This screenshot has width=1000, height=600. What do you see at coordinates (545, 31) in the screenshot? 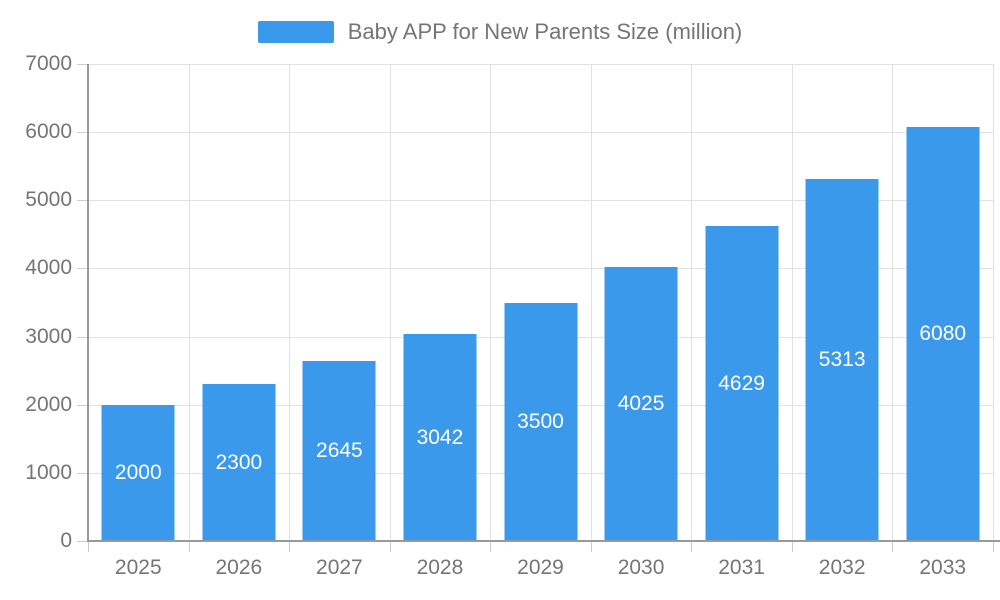
I see `legend-label: Baby APP for New Parents Size (million)` at bounding box center [545, 31].